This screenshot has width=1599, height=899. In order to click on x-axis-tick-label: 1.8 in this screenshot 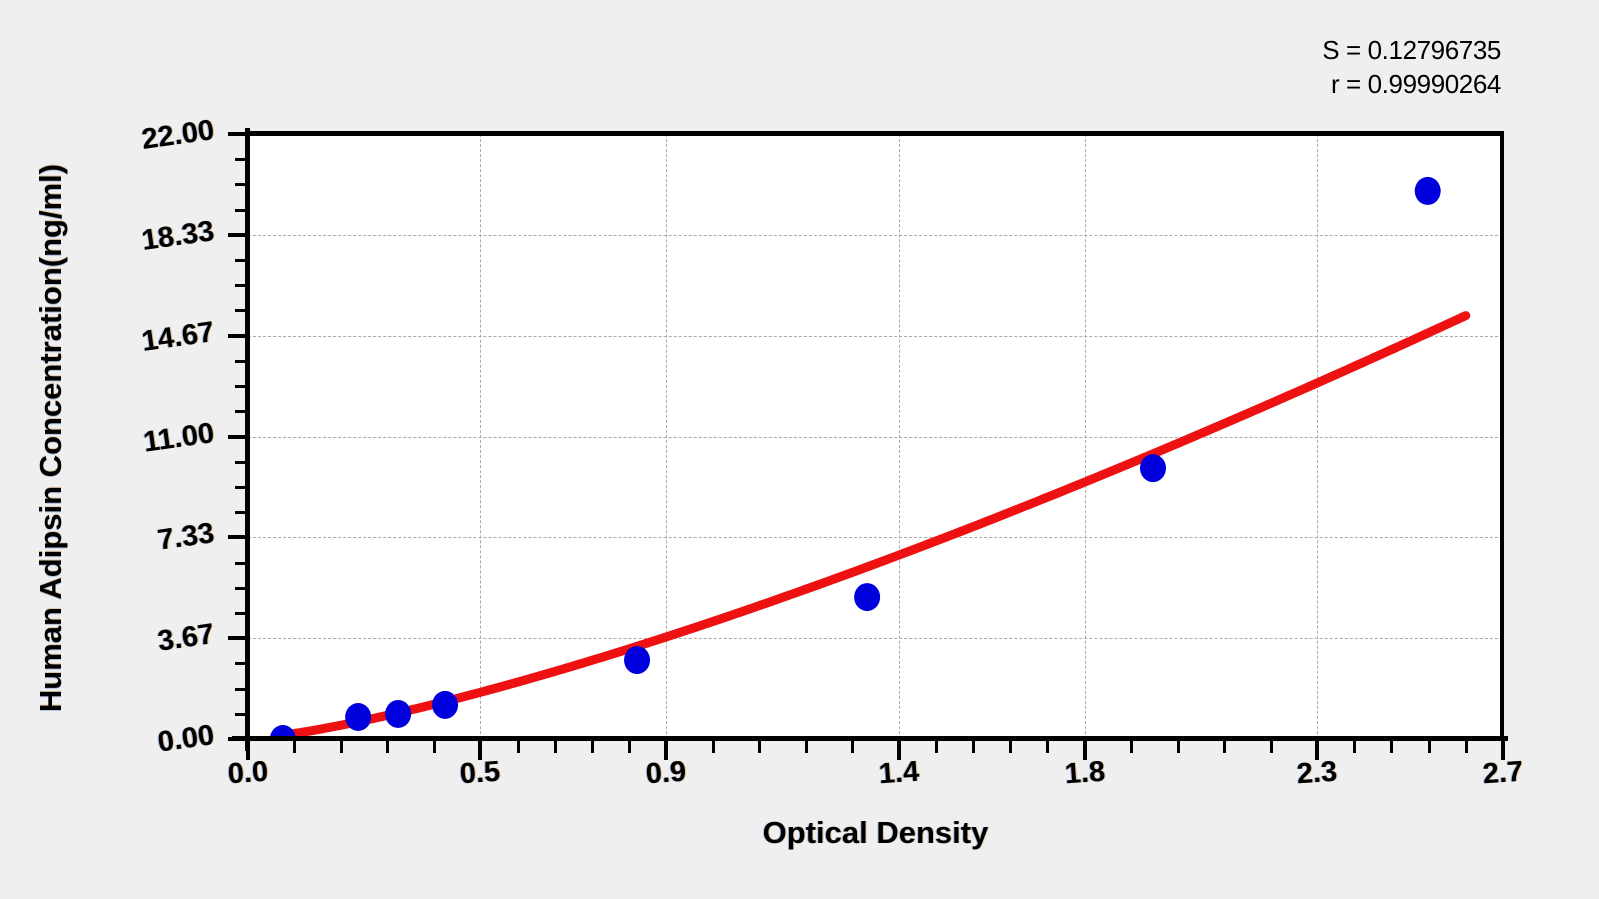, I will do `click(1084, 773)`.